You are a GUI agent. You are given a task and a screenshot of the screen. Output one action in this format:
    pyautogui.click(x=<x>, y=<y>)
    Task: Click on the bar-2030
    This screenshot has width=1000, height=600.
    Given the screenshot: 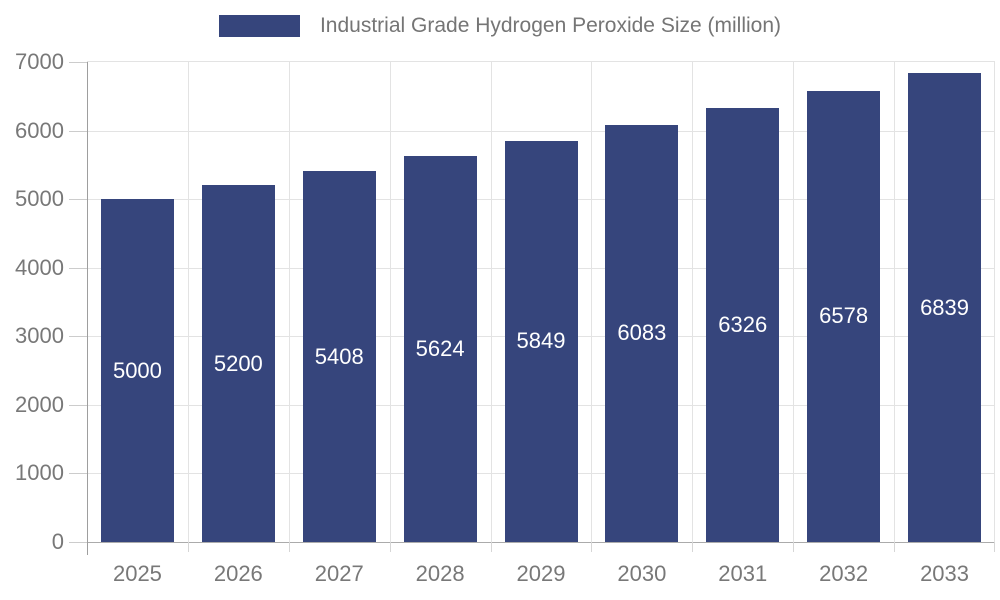 What is the action you would take?
    pyautogui.click(x=642, y=333)
    